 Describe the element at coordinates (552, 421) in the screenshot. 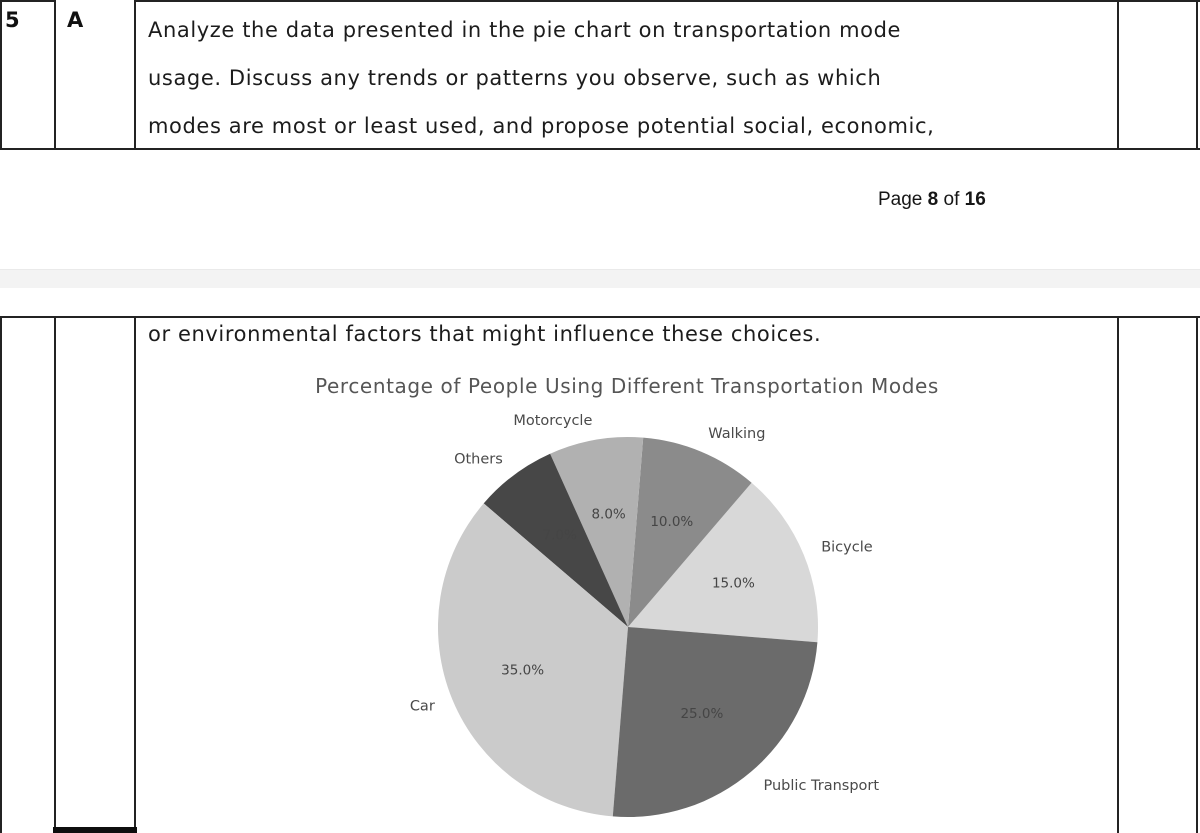

I see `pie-category-label-motorcycle: Motorcycle` at that location.